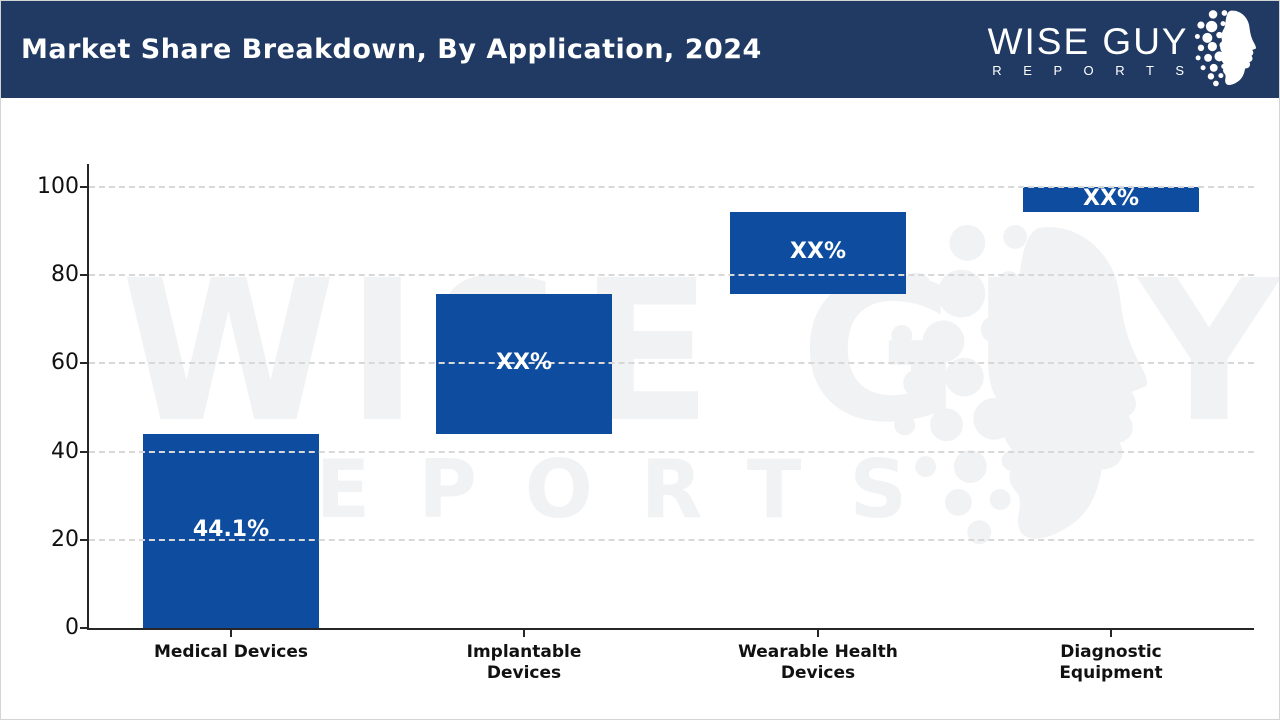 The width and height of the screenshot is (1280, 720). What do you see at coordinates (524, 663) in the screenshot?
I see `x-category-label: Implantable Devices` at bounding box center [524, 663].